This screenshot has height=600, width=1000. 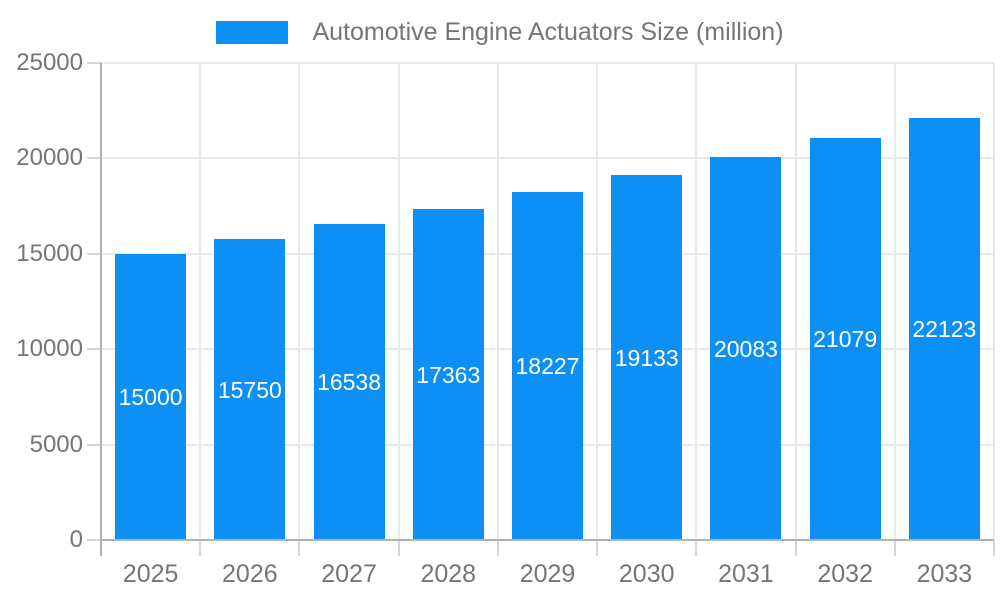 What do you see at coordinates (150, 574) in the screenshot?
I see `x-tick-label: 2025` at bounding box center [150, 574].